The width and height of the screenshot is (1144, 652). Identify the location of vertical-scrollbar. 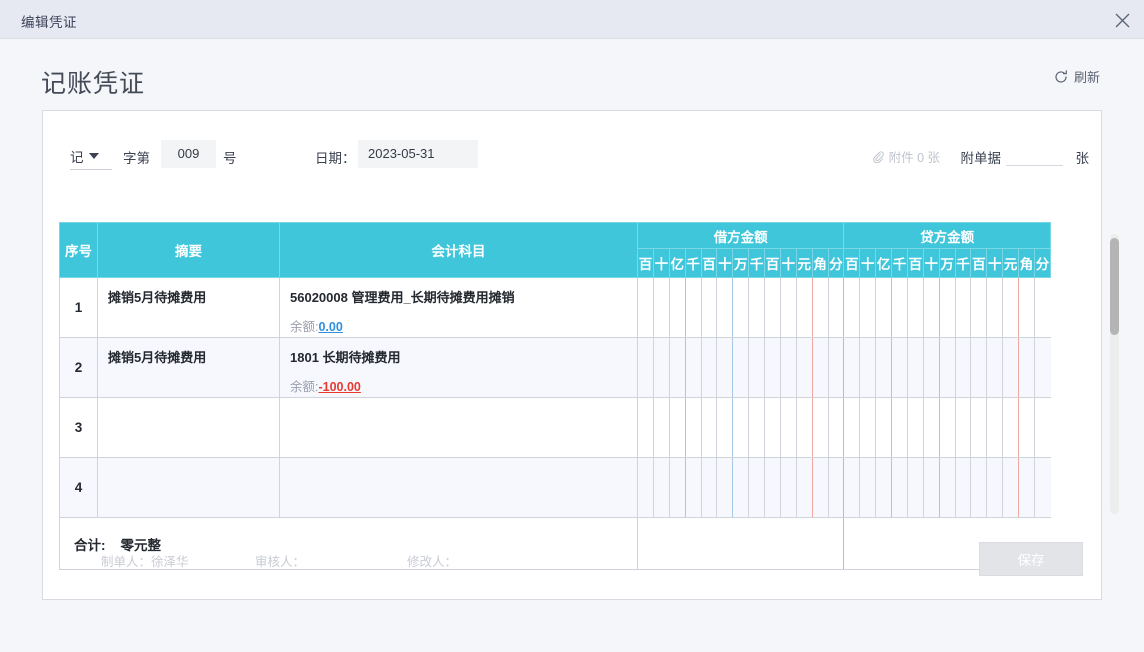
(1114, 374).